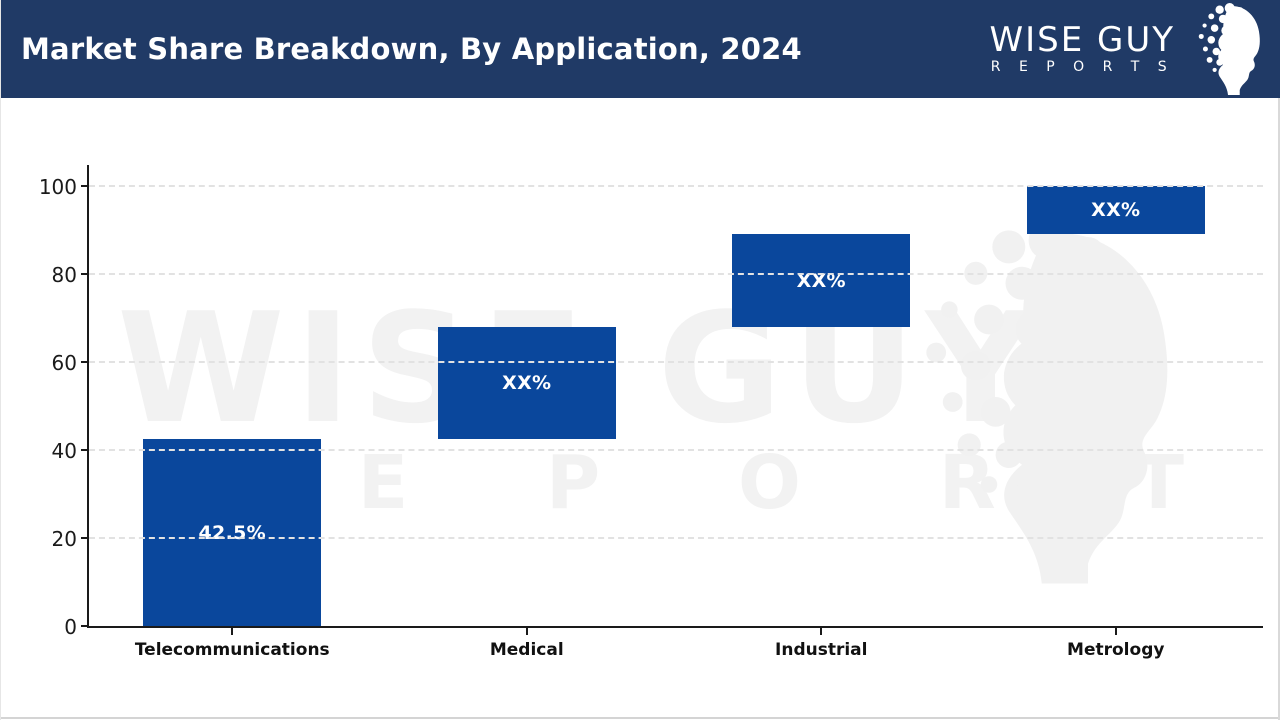 The image size is (1280, 720). I want to click on bar-metrology: XX%, so click(1115, 210).